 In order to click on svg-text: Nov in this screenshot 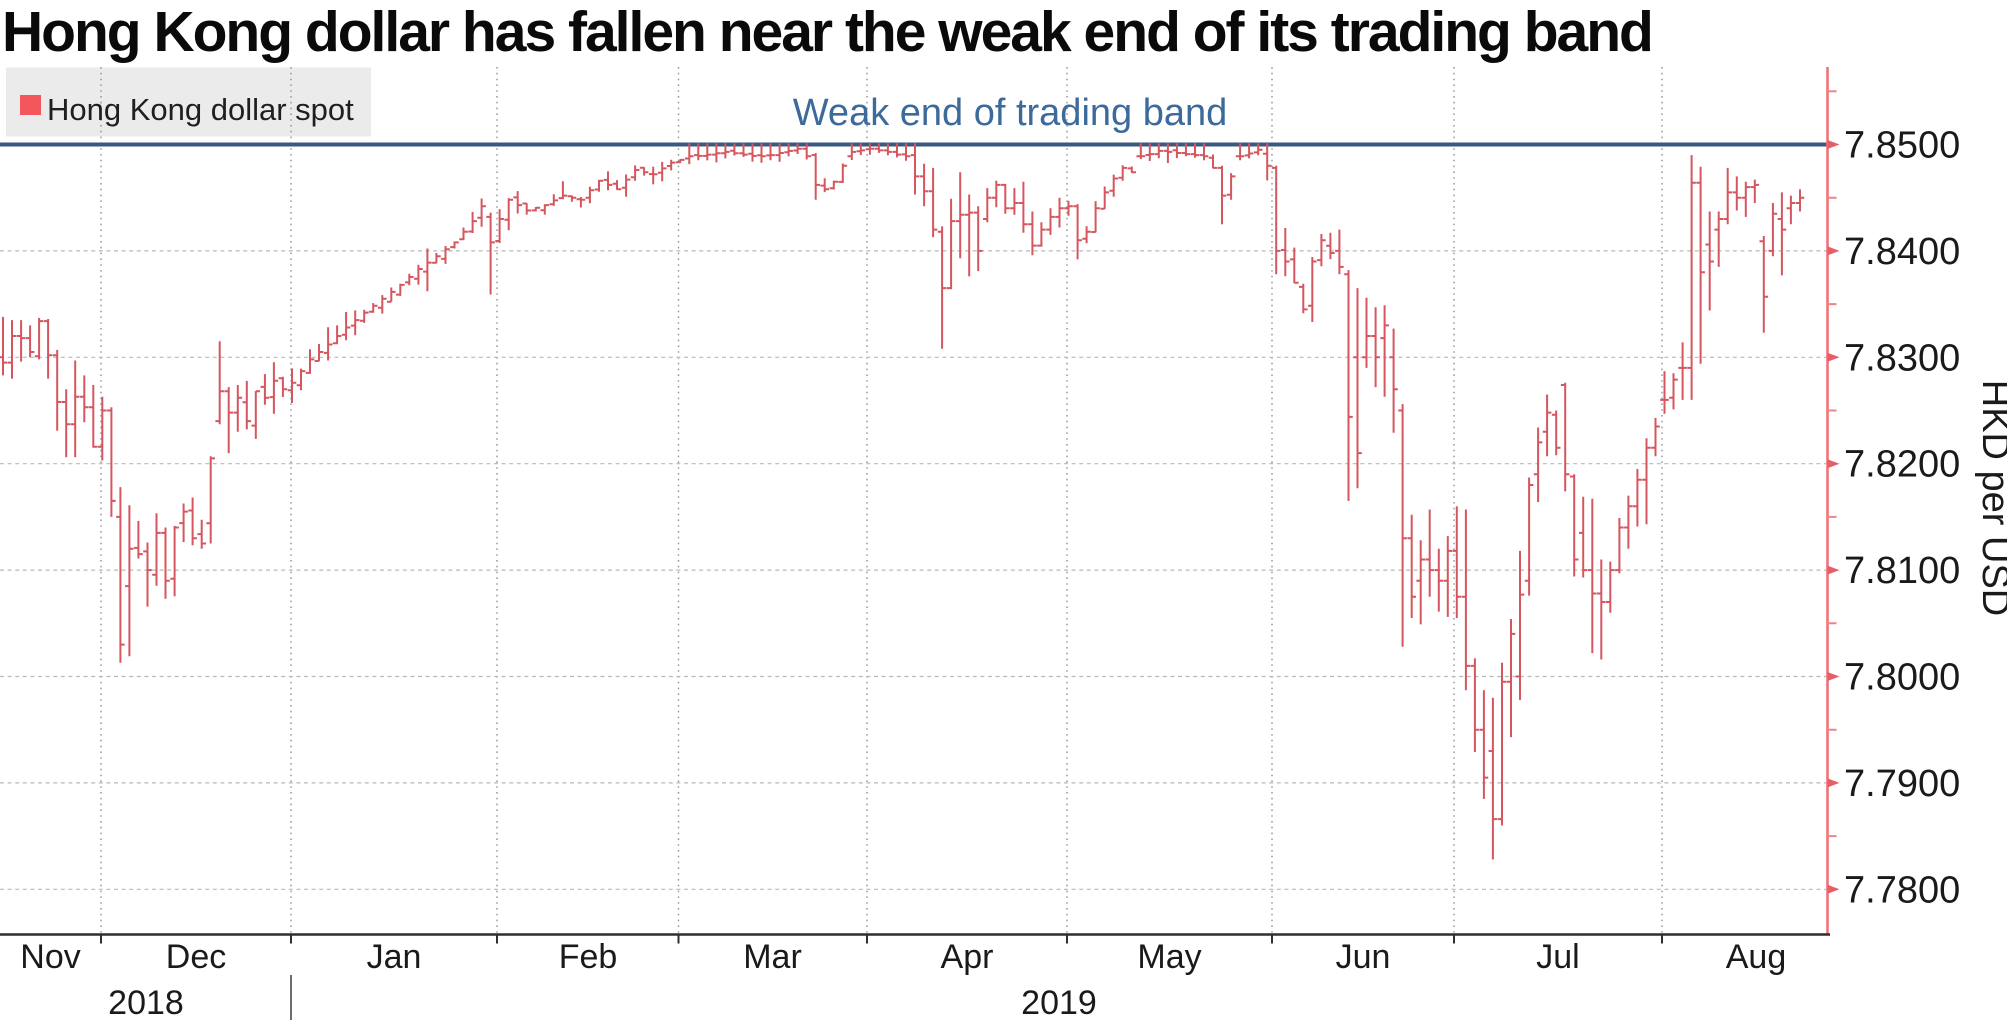, I will do `click(50, 957)`.